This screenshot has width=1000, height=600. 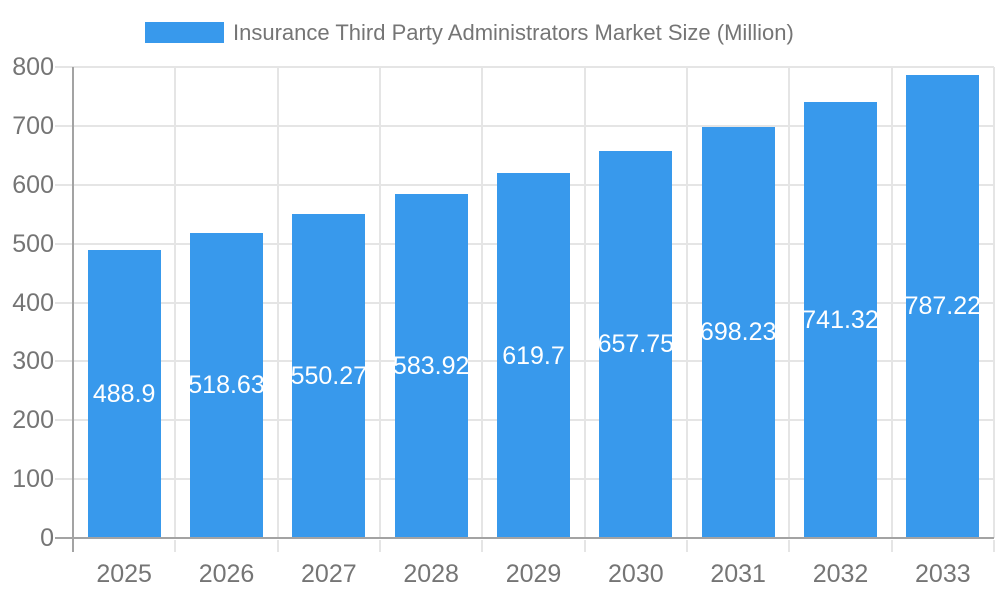 What do you see at coordinates (738, 574) in the screenshot?
I see `x-tick-label: 2031` at bounding box center [738, 574].